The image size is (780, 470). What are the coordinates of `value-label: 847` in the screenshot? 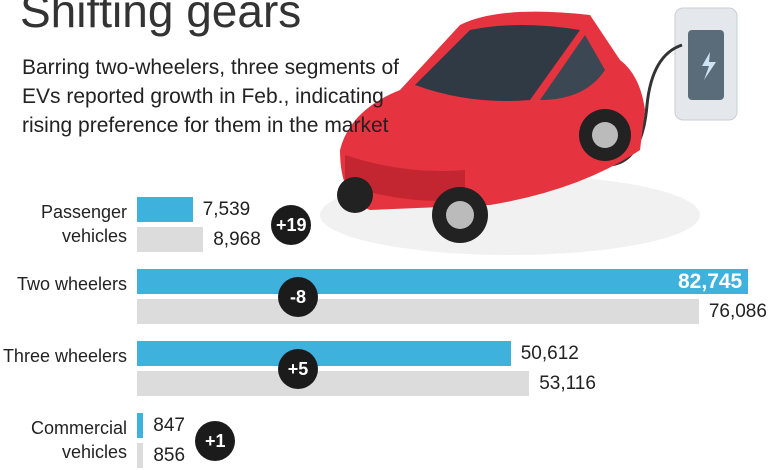 It's located at (169, 425).